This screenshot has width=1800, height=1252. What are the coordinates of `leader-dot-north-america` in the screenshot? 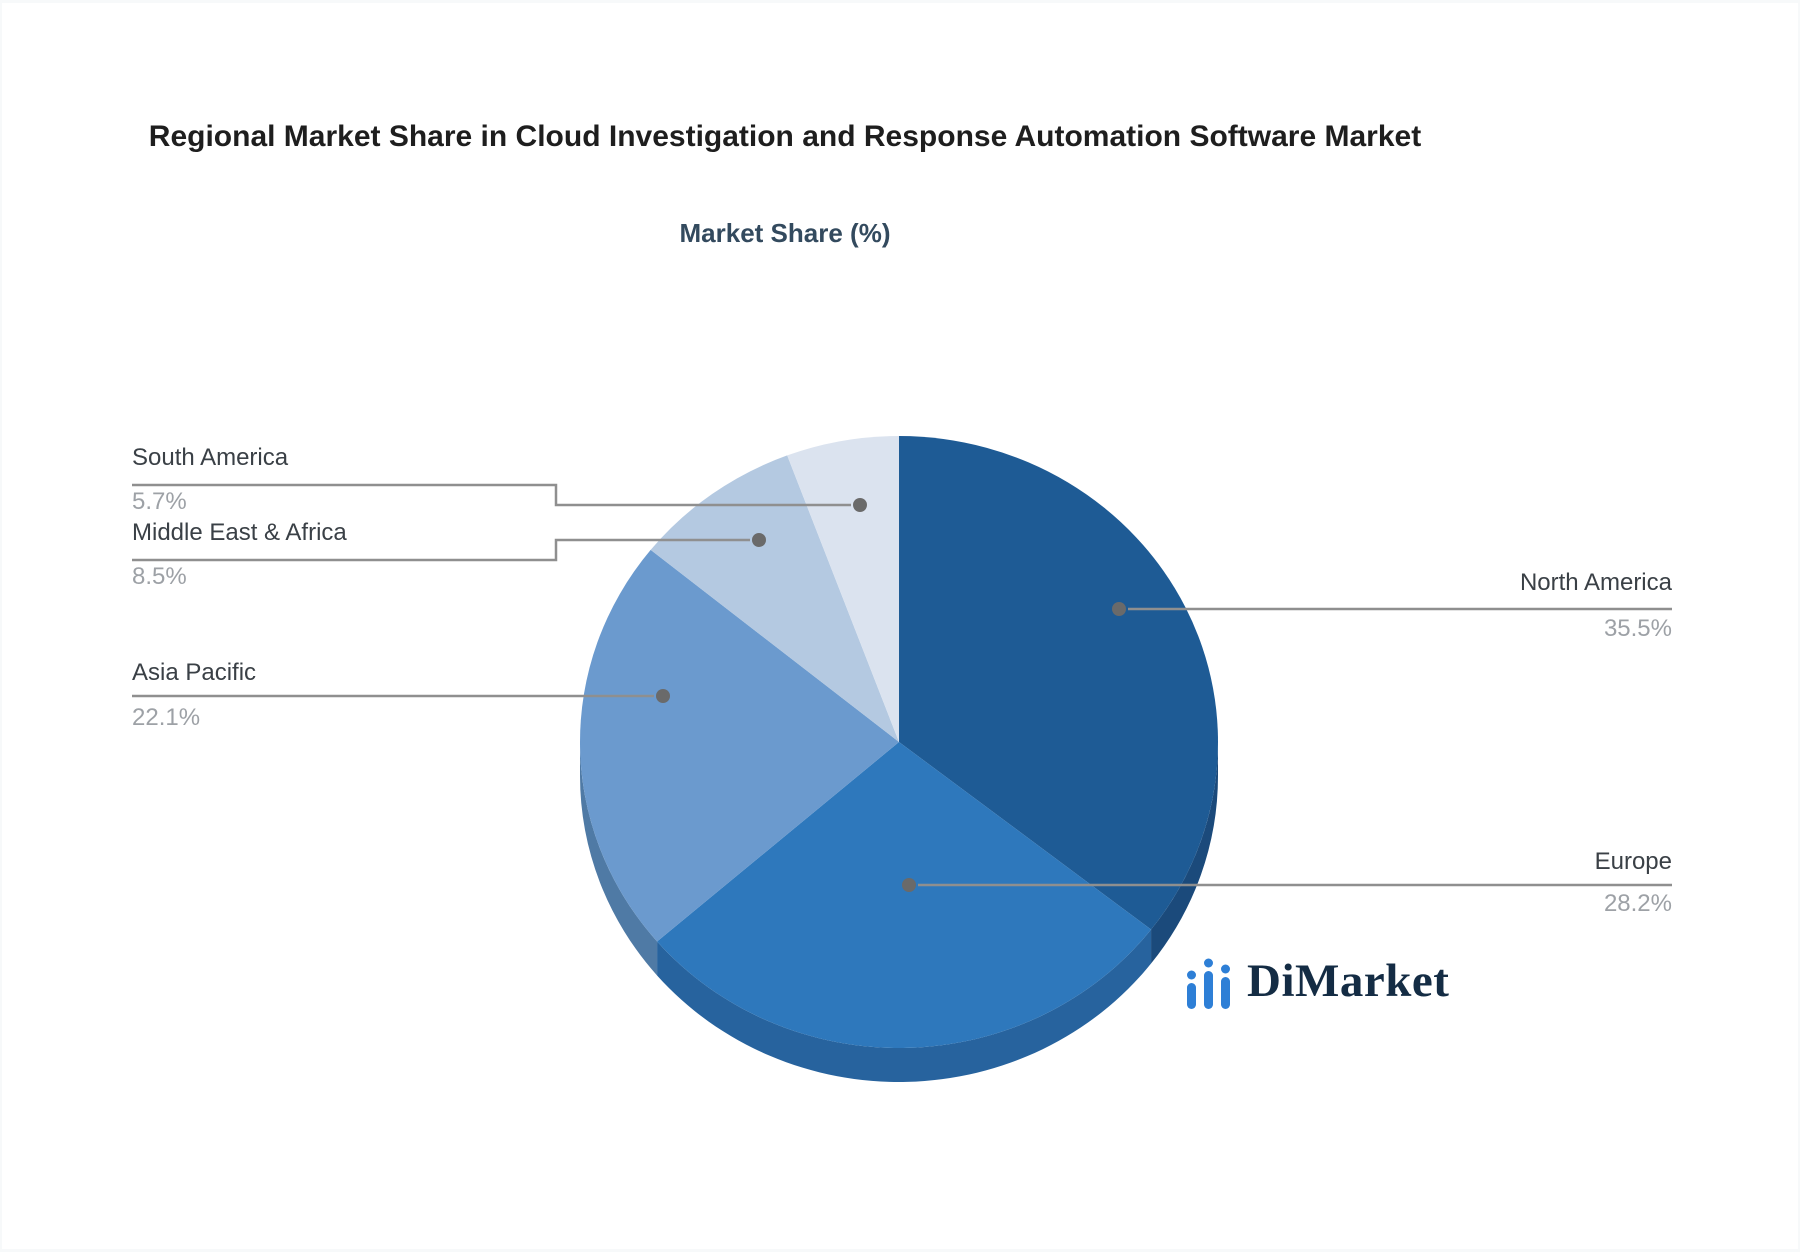 It's located at (1119, 609).